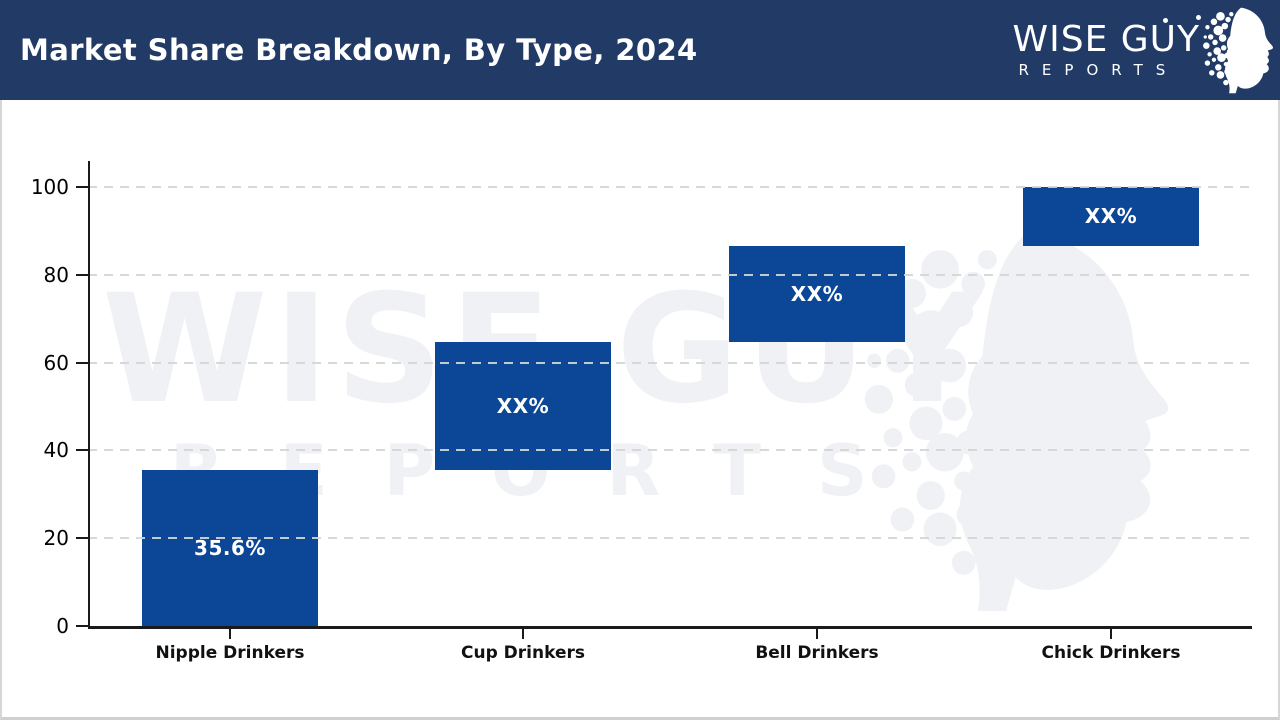 The height and width of the screenshot is (720, 1280). Describe the element at coordinates (1106, 39) in the screenshot. I see `brand-name: WISE GUY` at that location.